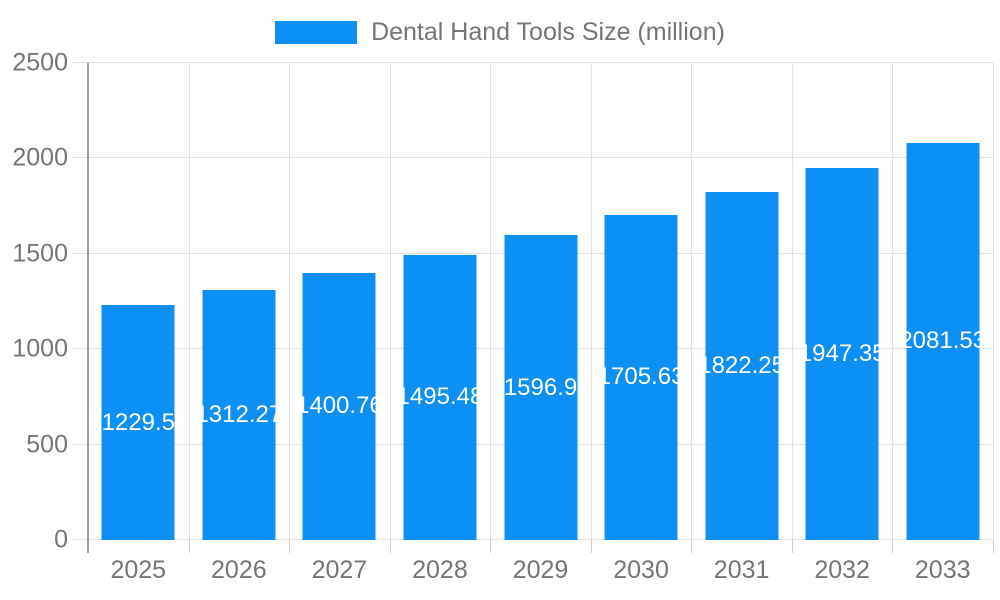 This screenshot has width=1000, height=600. Describe the element at coordinates (47, 444) in the screenshot. I see `y-axis-tick-label: 500` at that location.